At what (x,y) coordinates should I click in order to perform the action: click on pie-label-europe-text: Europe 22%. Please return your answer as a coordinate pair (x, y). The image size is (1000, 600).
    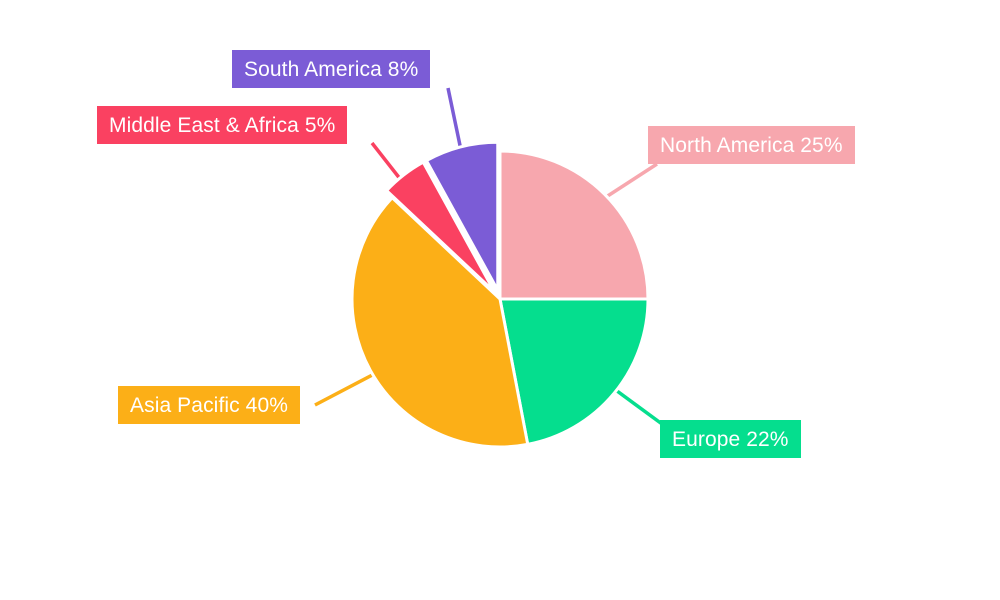
    Looking at the image, I should click on (730, 439).